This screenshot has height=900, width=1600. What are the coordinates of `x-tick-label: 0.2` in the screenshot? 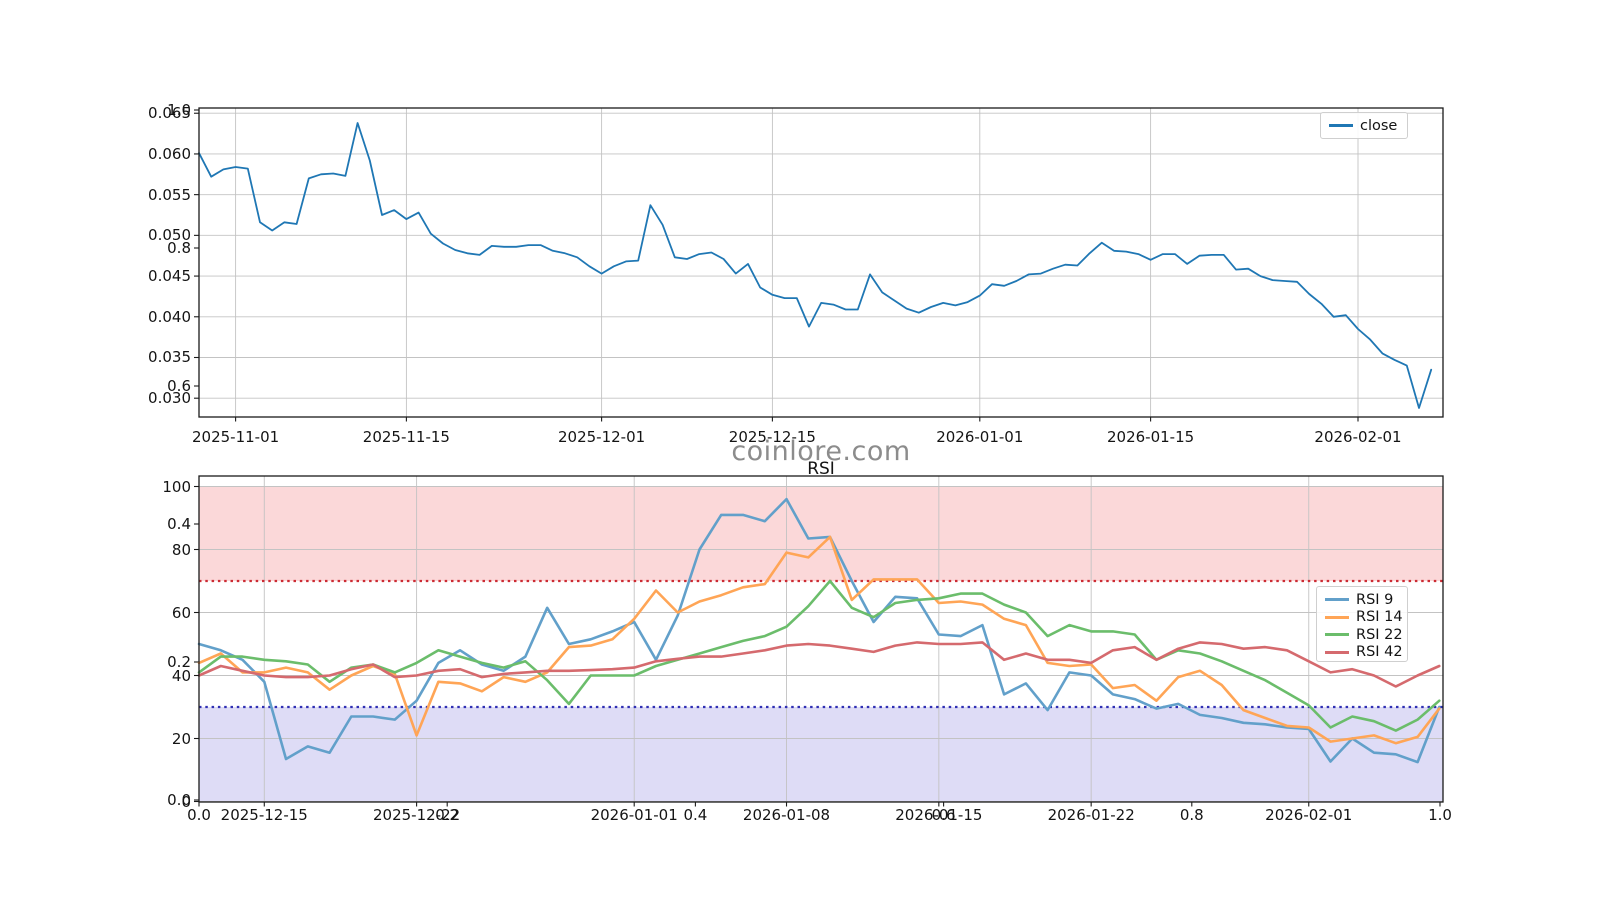 It's located at (447, 815).